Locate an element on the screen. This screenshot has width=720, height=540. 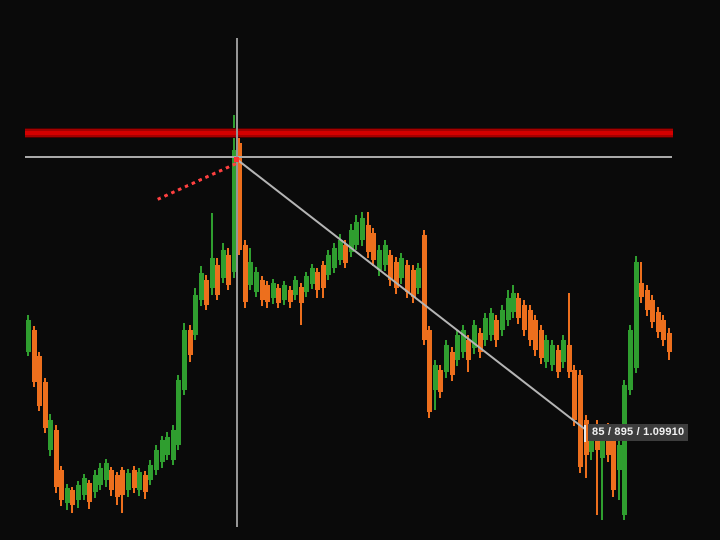
red-horizontal-line is located at coordinates (349, 133).